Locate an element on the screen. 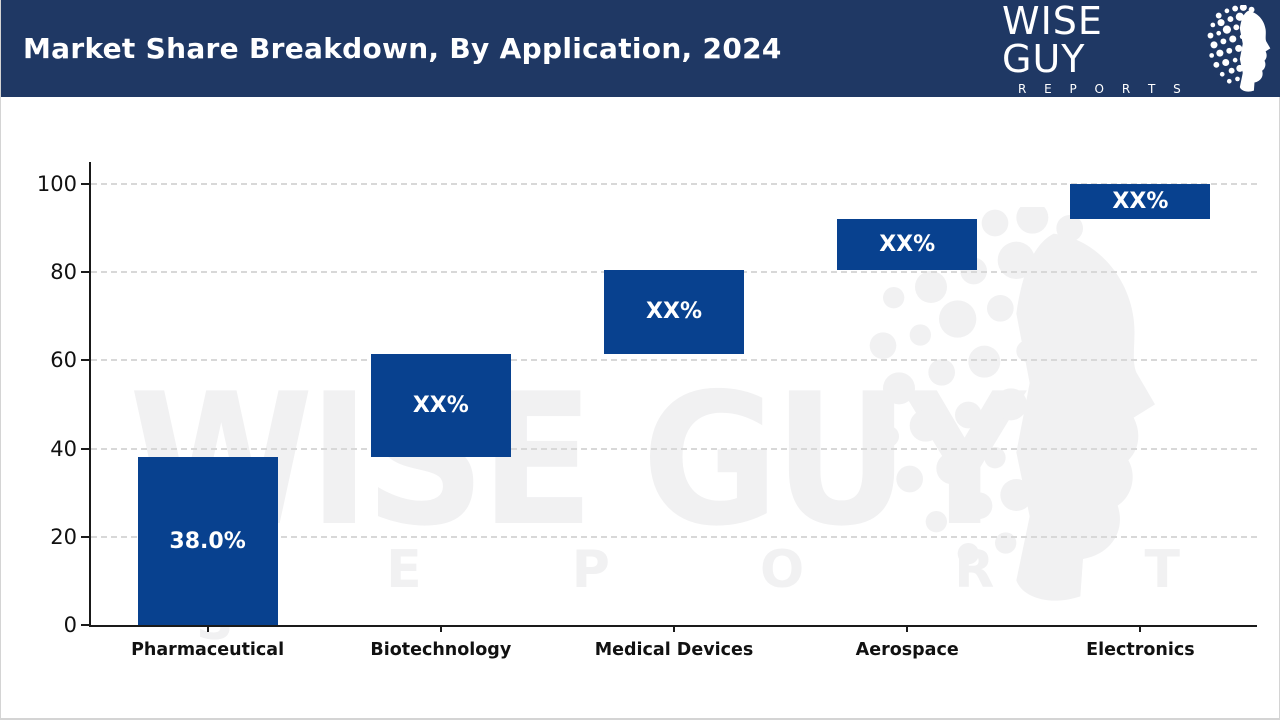 This screenshot has height=720, width=1280. ytick-label-40: 40 is located at coordinates (63, 448).